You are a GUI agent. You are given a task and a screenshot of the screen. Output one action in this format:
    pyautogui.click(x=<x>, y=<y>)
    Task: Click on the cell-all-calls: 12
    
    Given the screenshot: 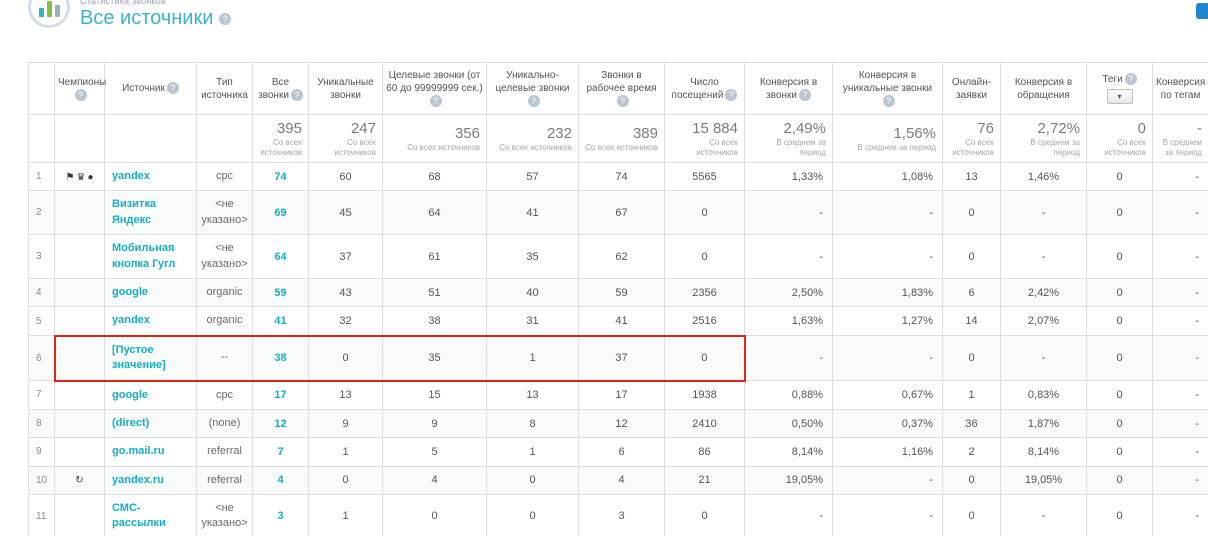 What is the action you would take?
    pyautogui.click(x=280, y=423)
    